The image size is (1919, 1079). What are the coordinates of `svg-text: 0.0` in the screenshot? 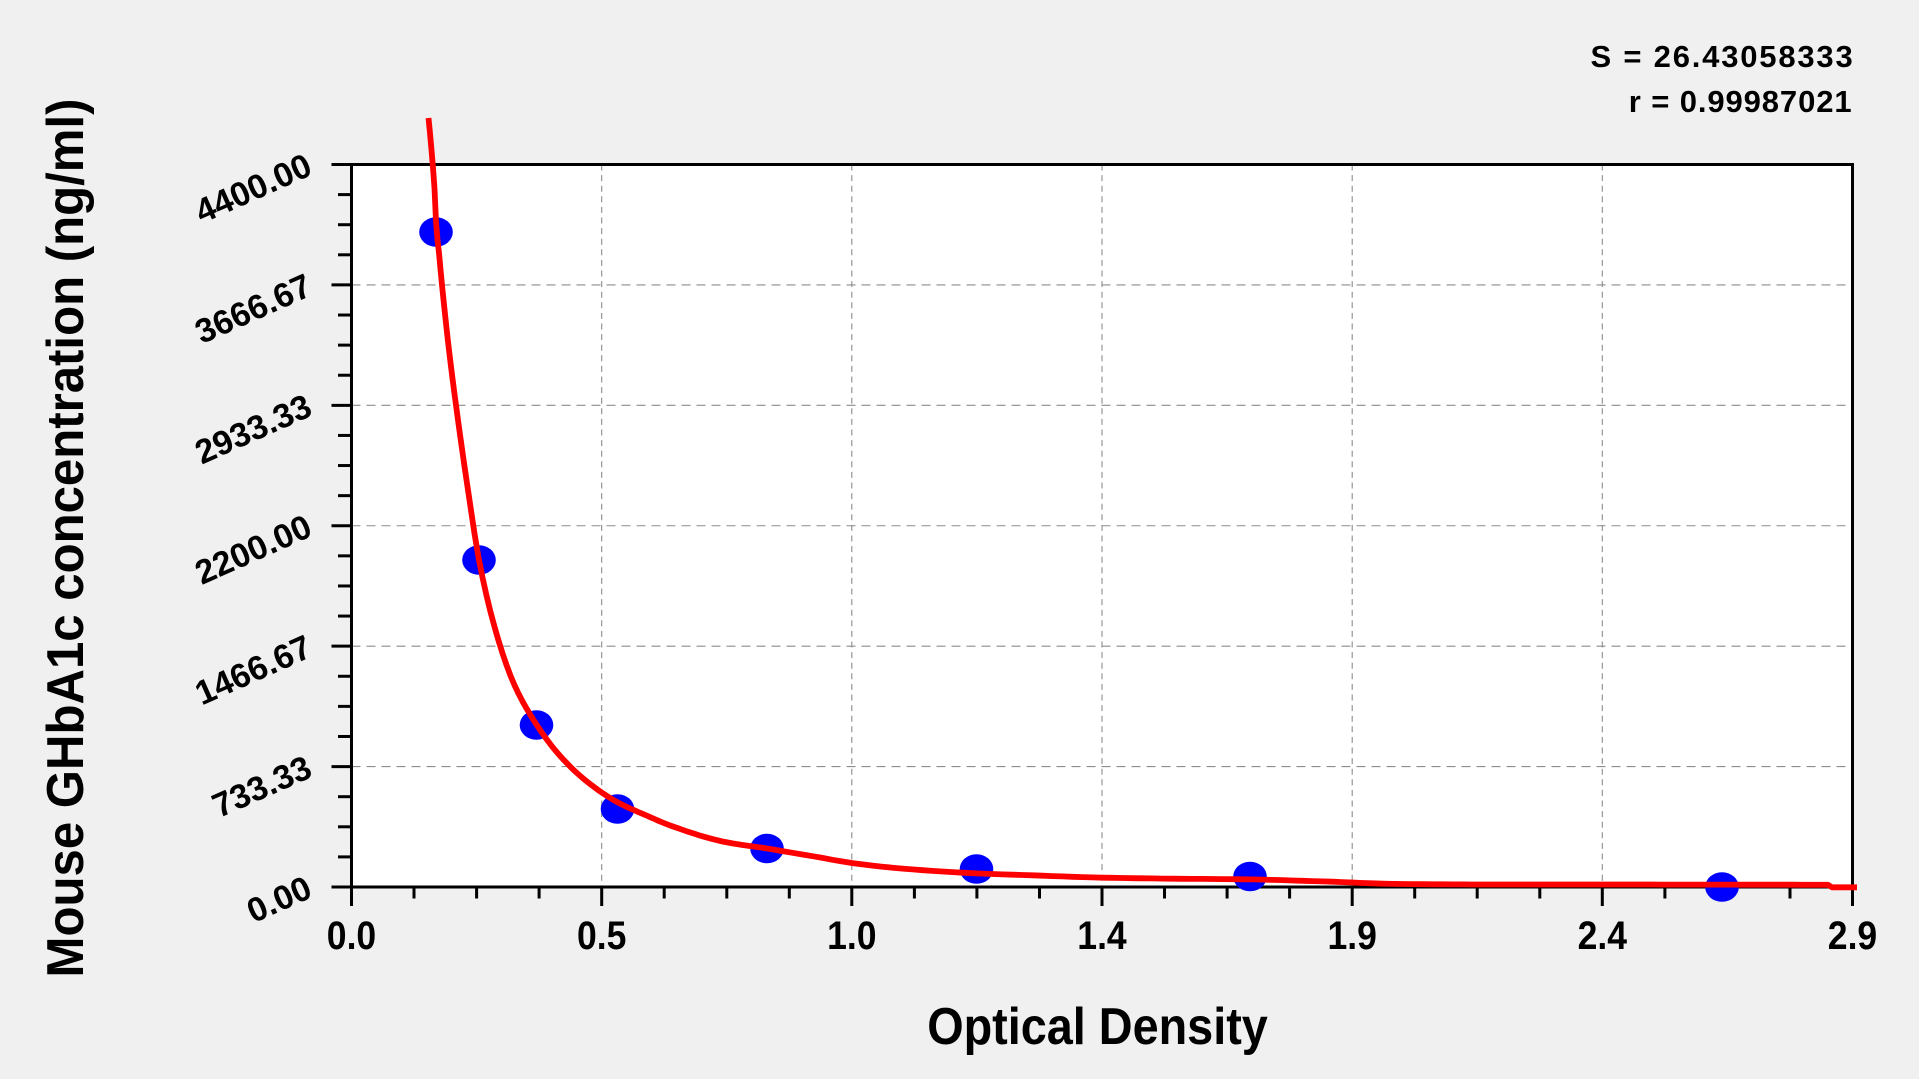 It's located at (351, 935).